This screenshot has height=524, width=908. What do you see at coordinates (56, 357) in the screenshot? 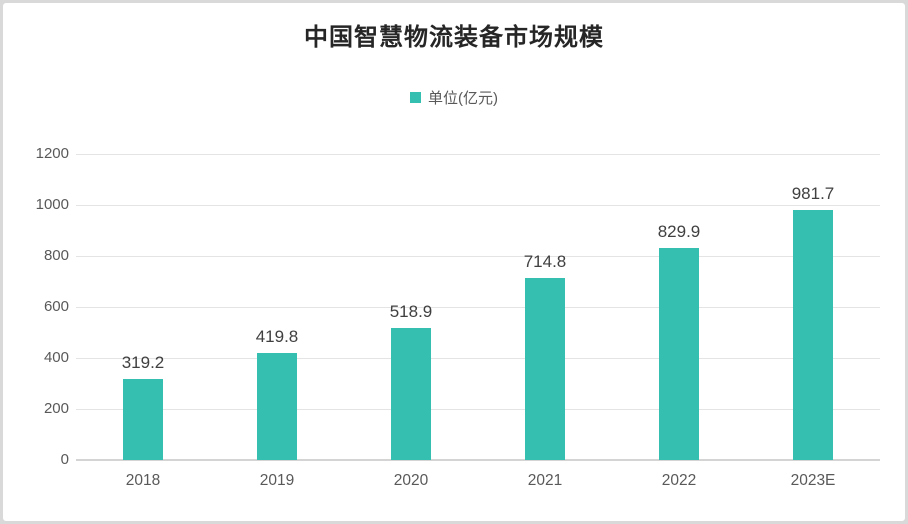
I see `y-tick-label: 400` at bounding box center [56, 357].